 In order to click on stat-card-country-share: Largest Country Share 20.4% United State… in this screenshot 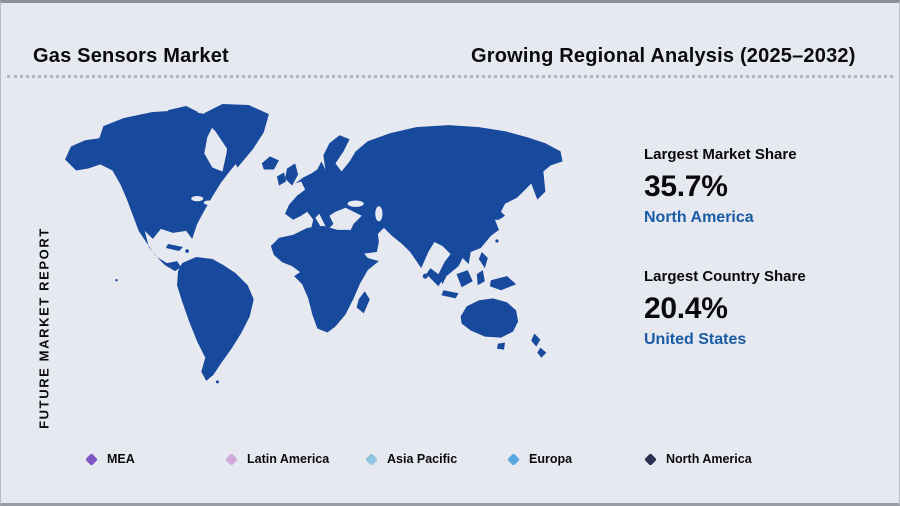, I will do `click(769, 308)`.